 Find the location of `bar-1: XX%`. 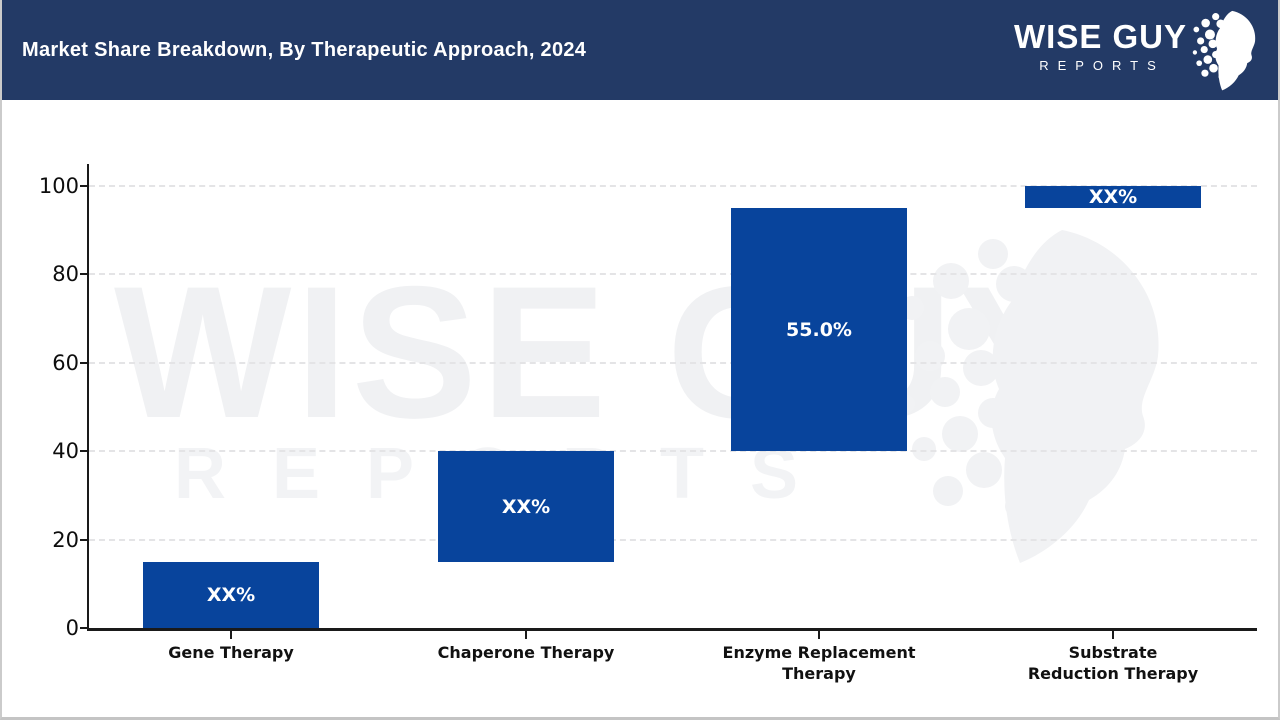

bar-1: XX% is located at coordinates (231, 595).